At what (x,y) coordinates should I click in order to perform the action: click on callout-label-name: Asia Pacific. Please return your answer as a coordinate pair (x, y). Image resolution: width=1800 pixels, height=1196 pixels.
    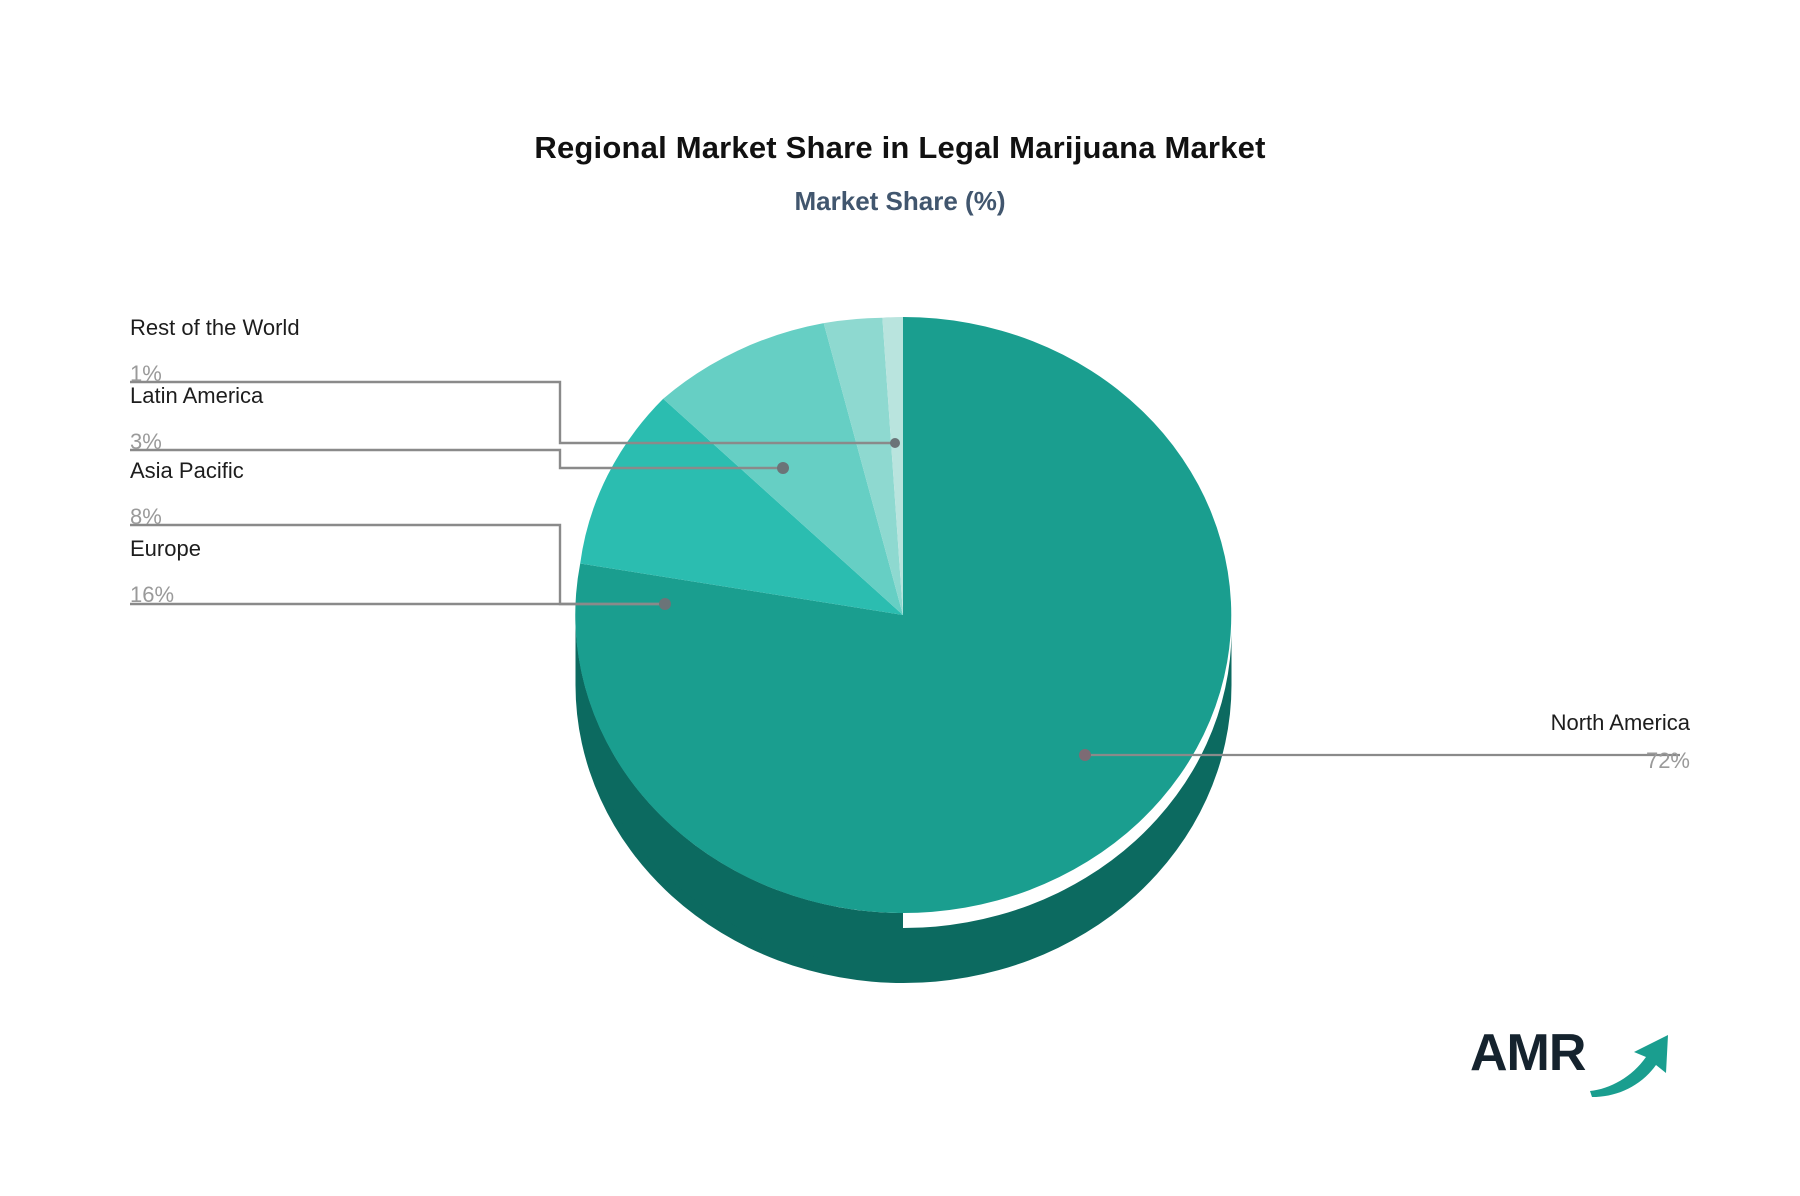
    Looking at the image, I should click on (187, 470).